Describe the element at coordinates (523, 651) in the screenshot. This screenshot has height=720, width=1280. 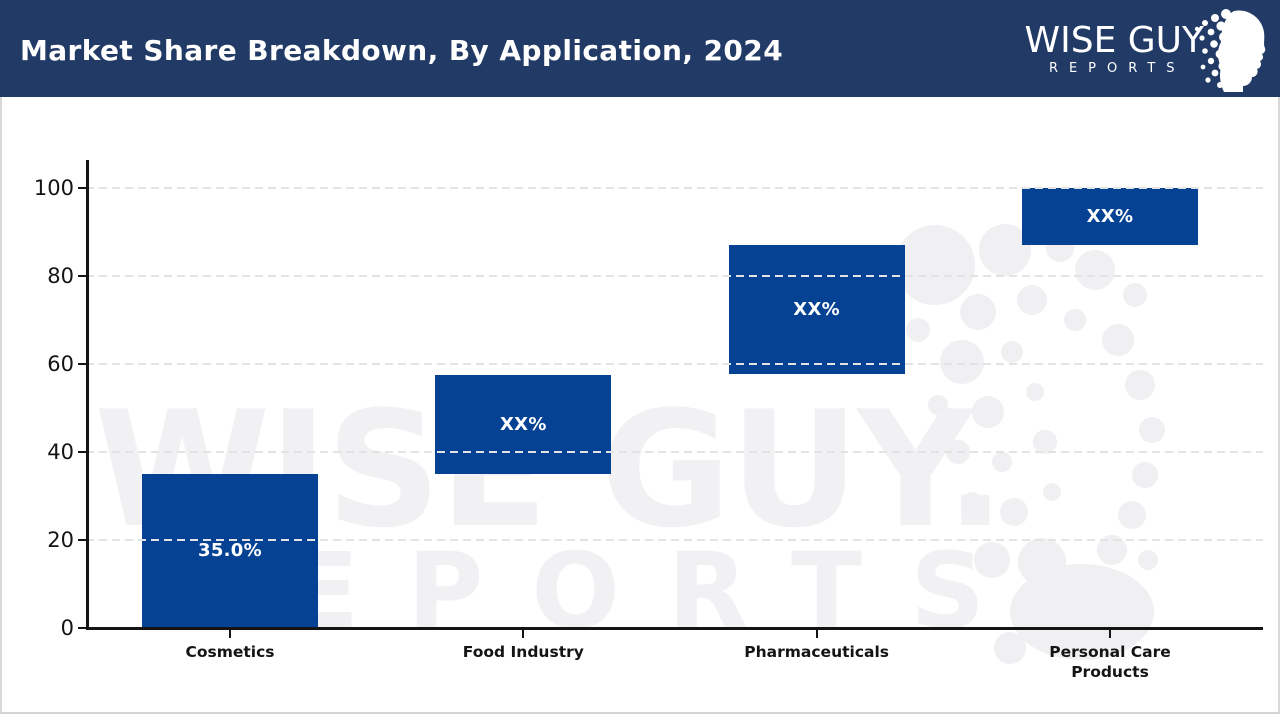
I see `x-category-label-1: Food Industry` at that location.